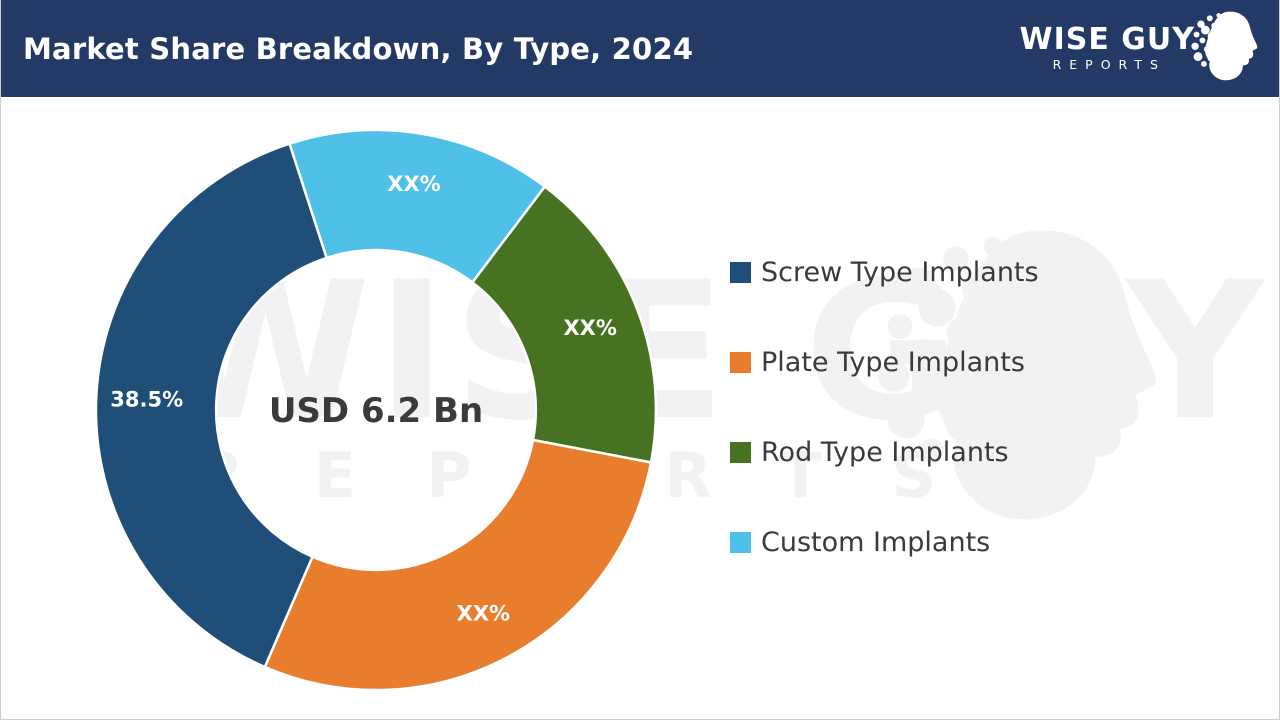 Image resolution: width=1280 pixels, height=720 pixels. What do you see at coordinates (876, 542) in the screenshot?
I see `legend-label: Custom Implants` at bounding box center [876, 542].